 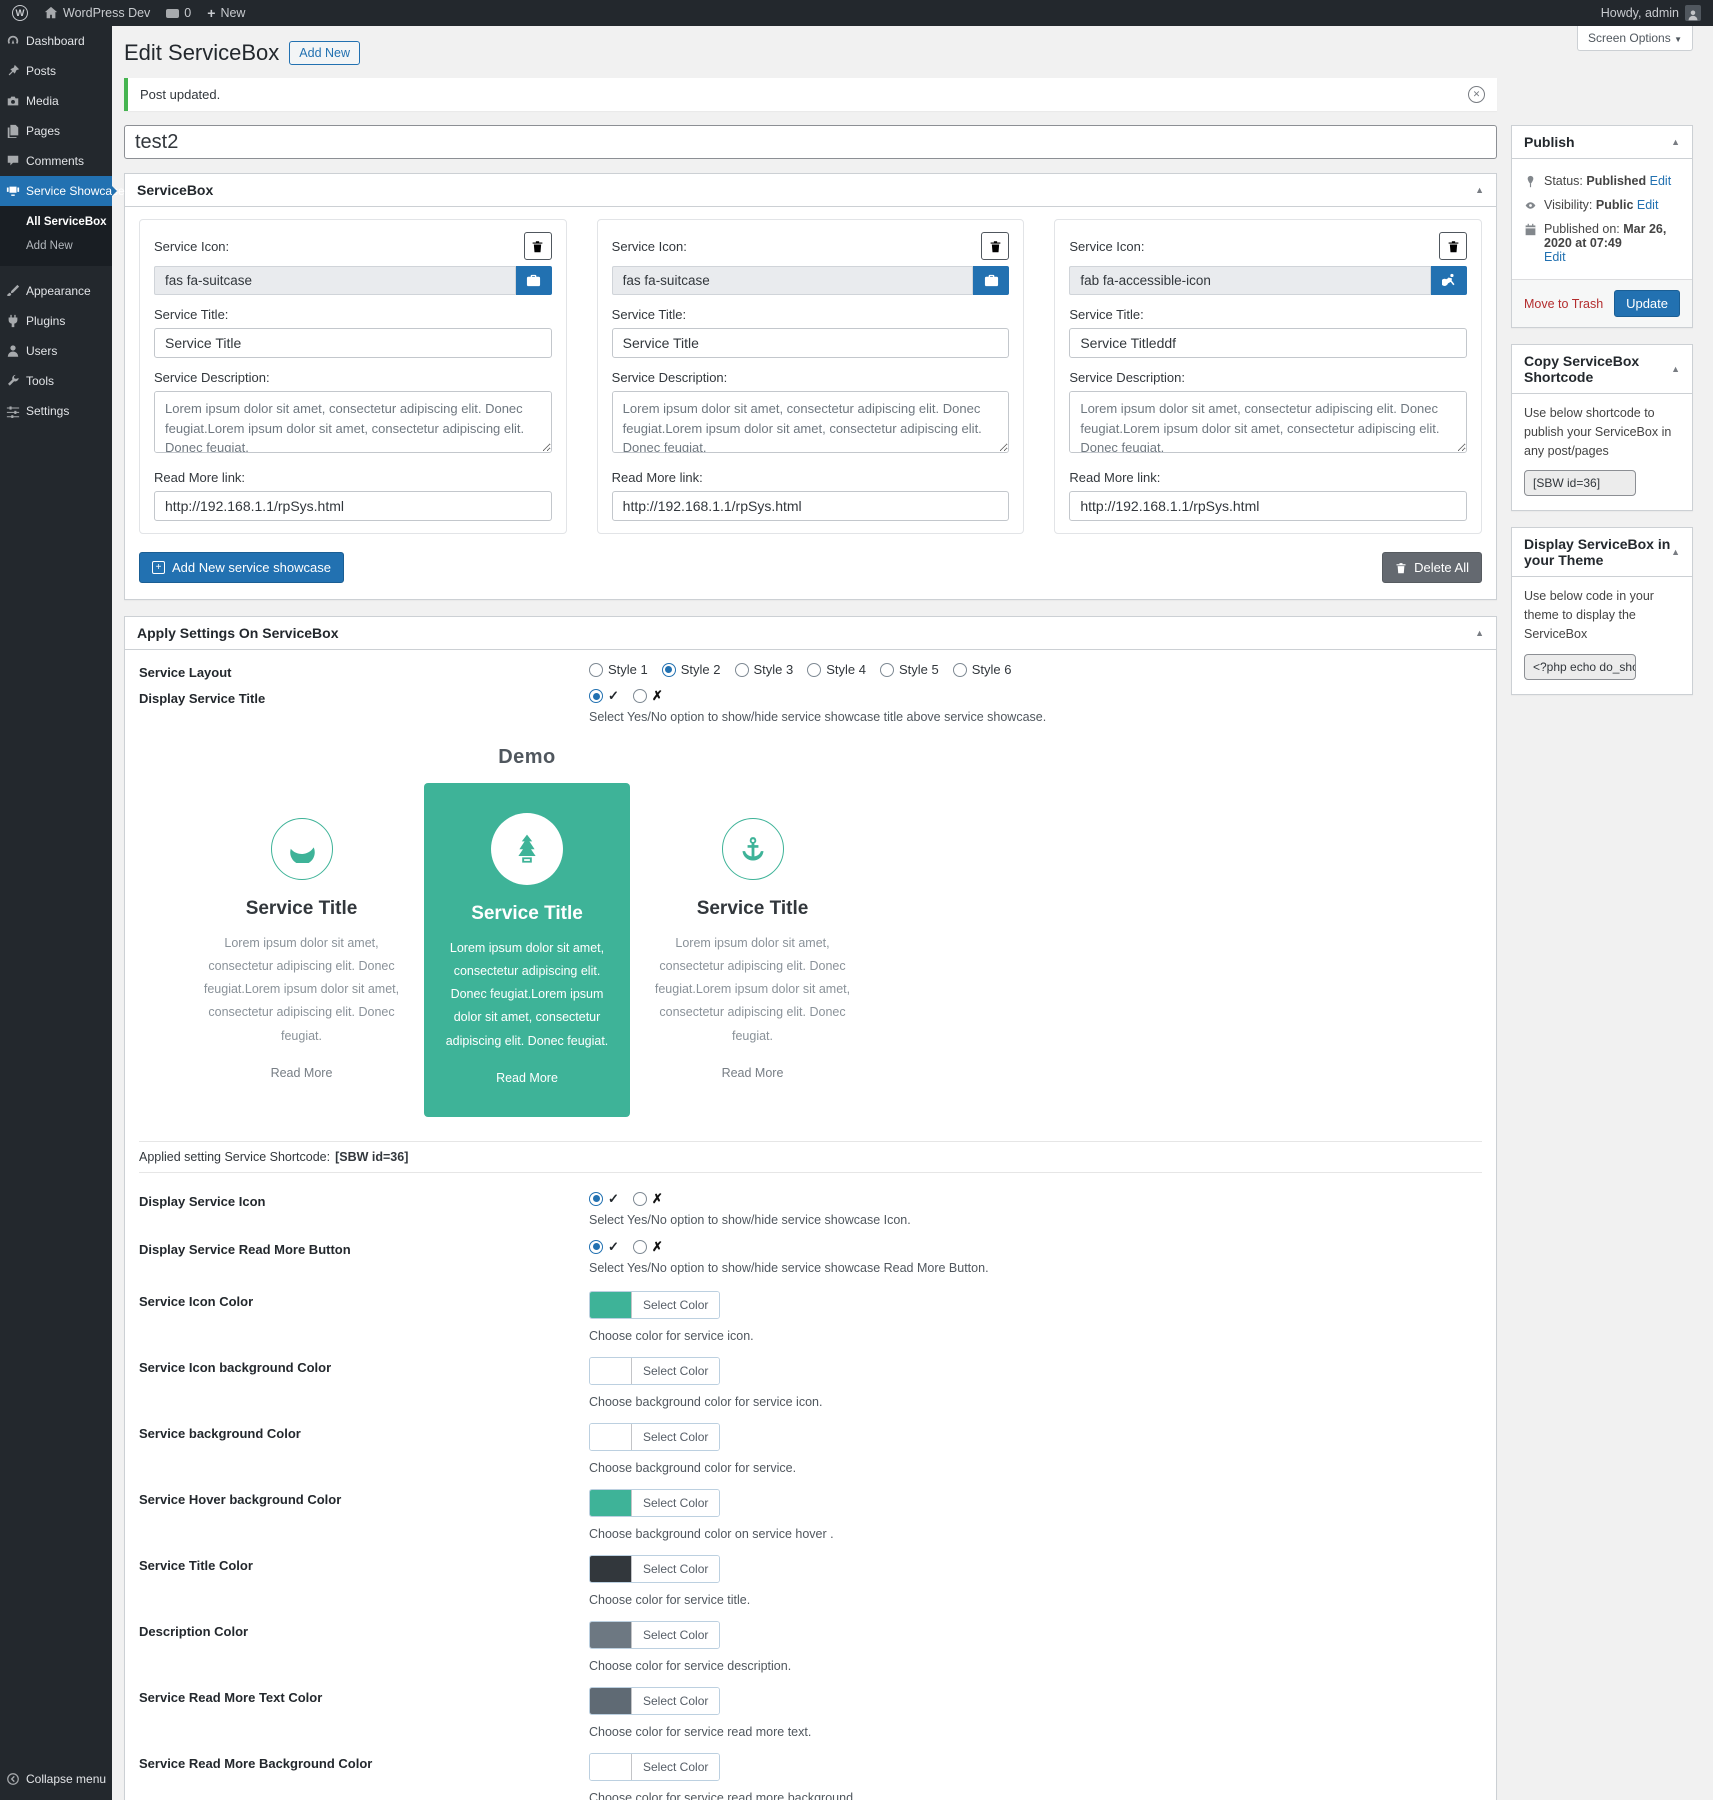 I want to click on sidebar-item-appearance: Appearance, so click(x=56, y=291).